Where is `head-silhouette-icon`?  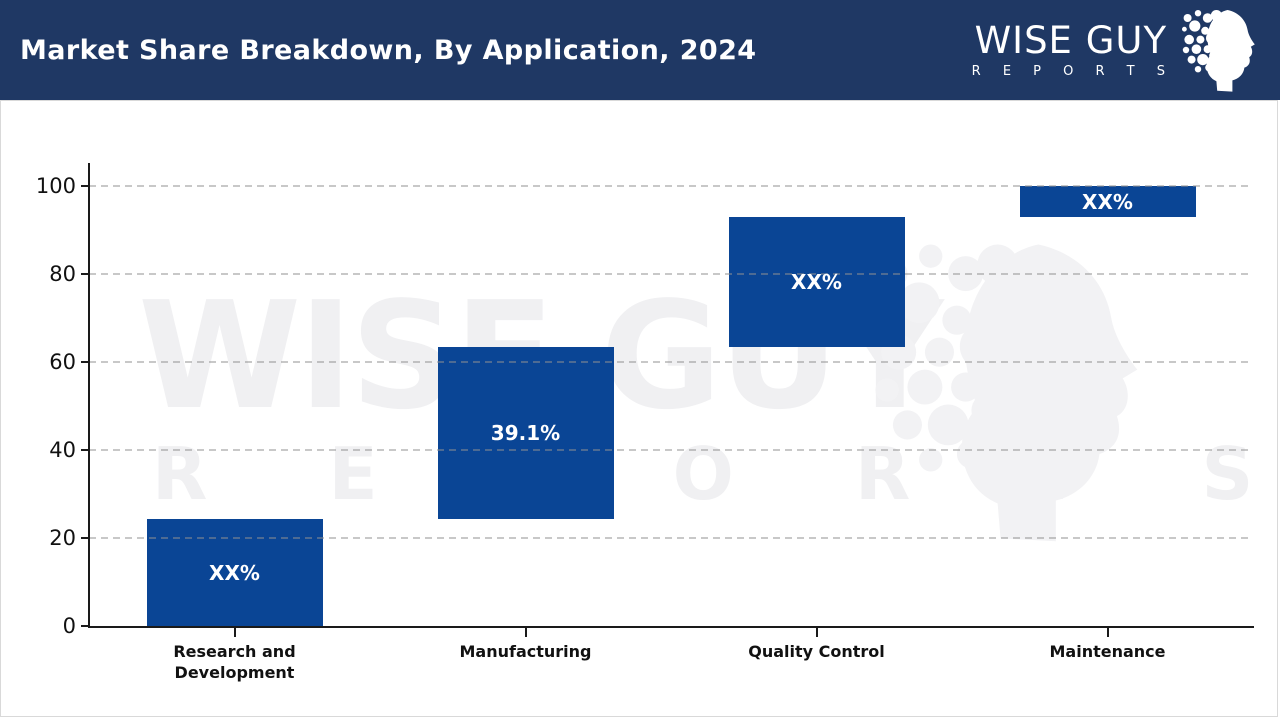 head-silhouette-icon is located at coordinates (1218, 51).